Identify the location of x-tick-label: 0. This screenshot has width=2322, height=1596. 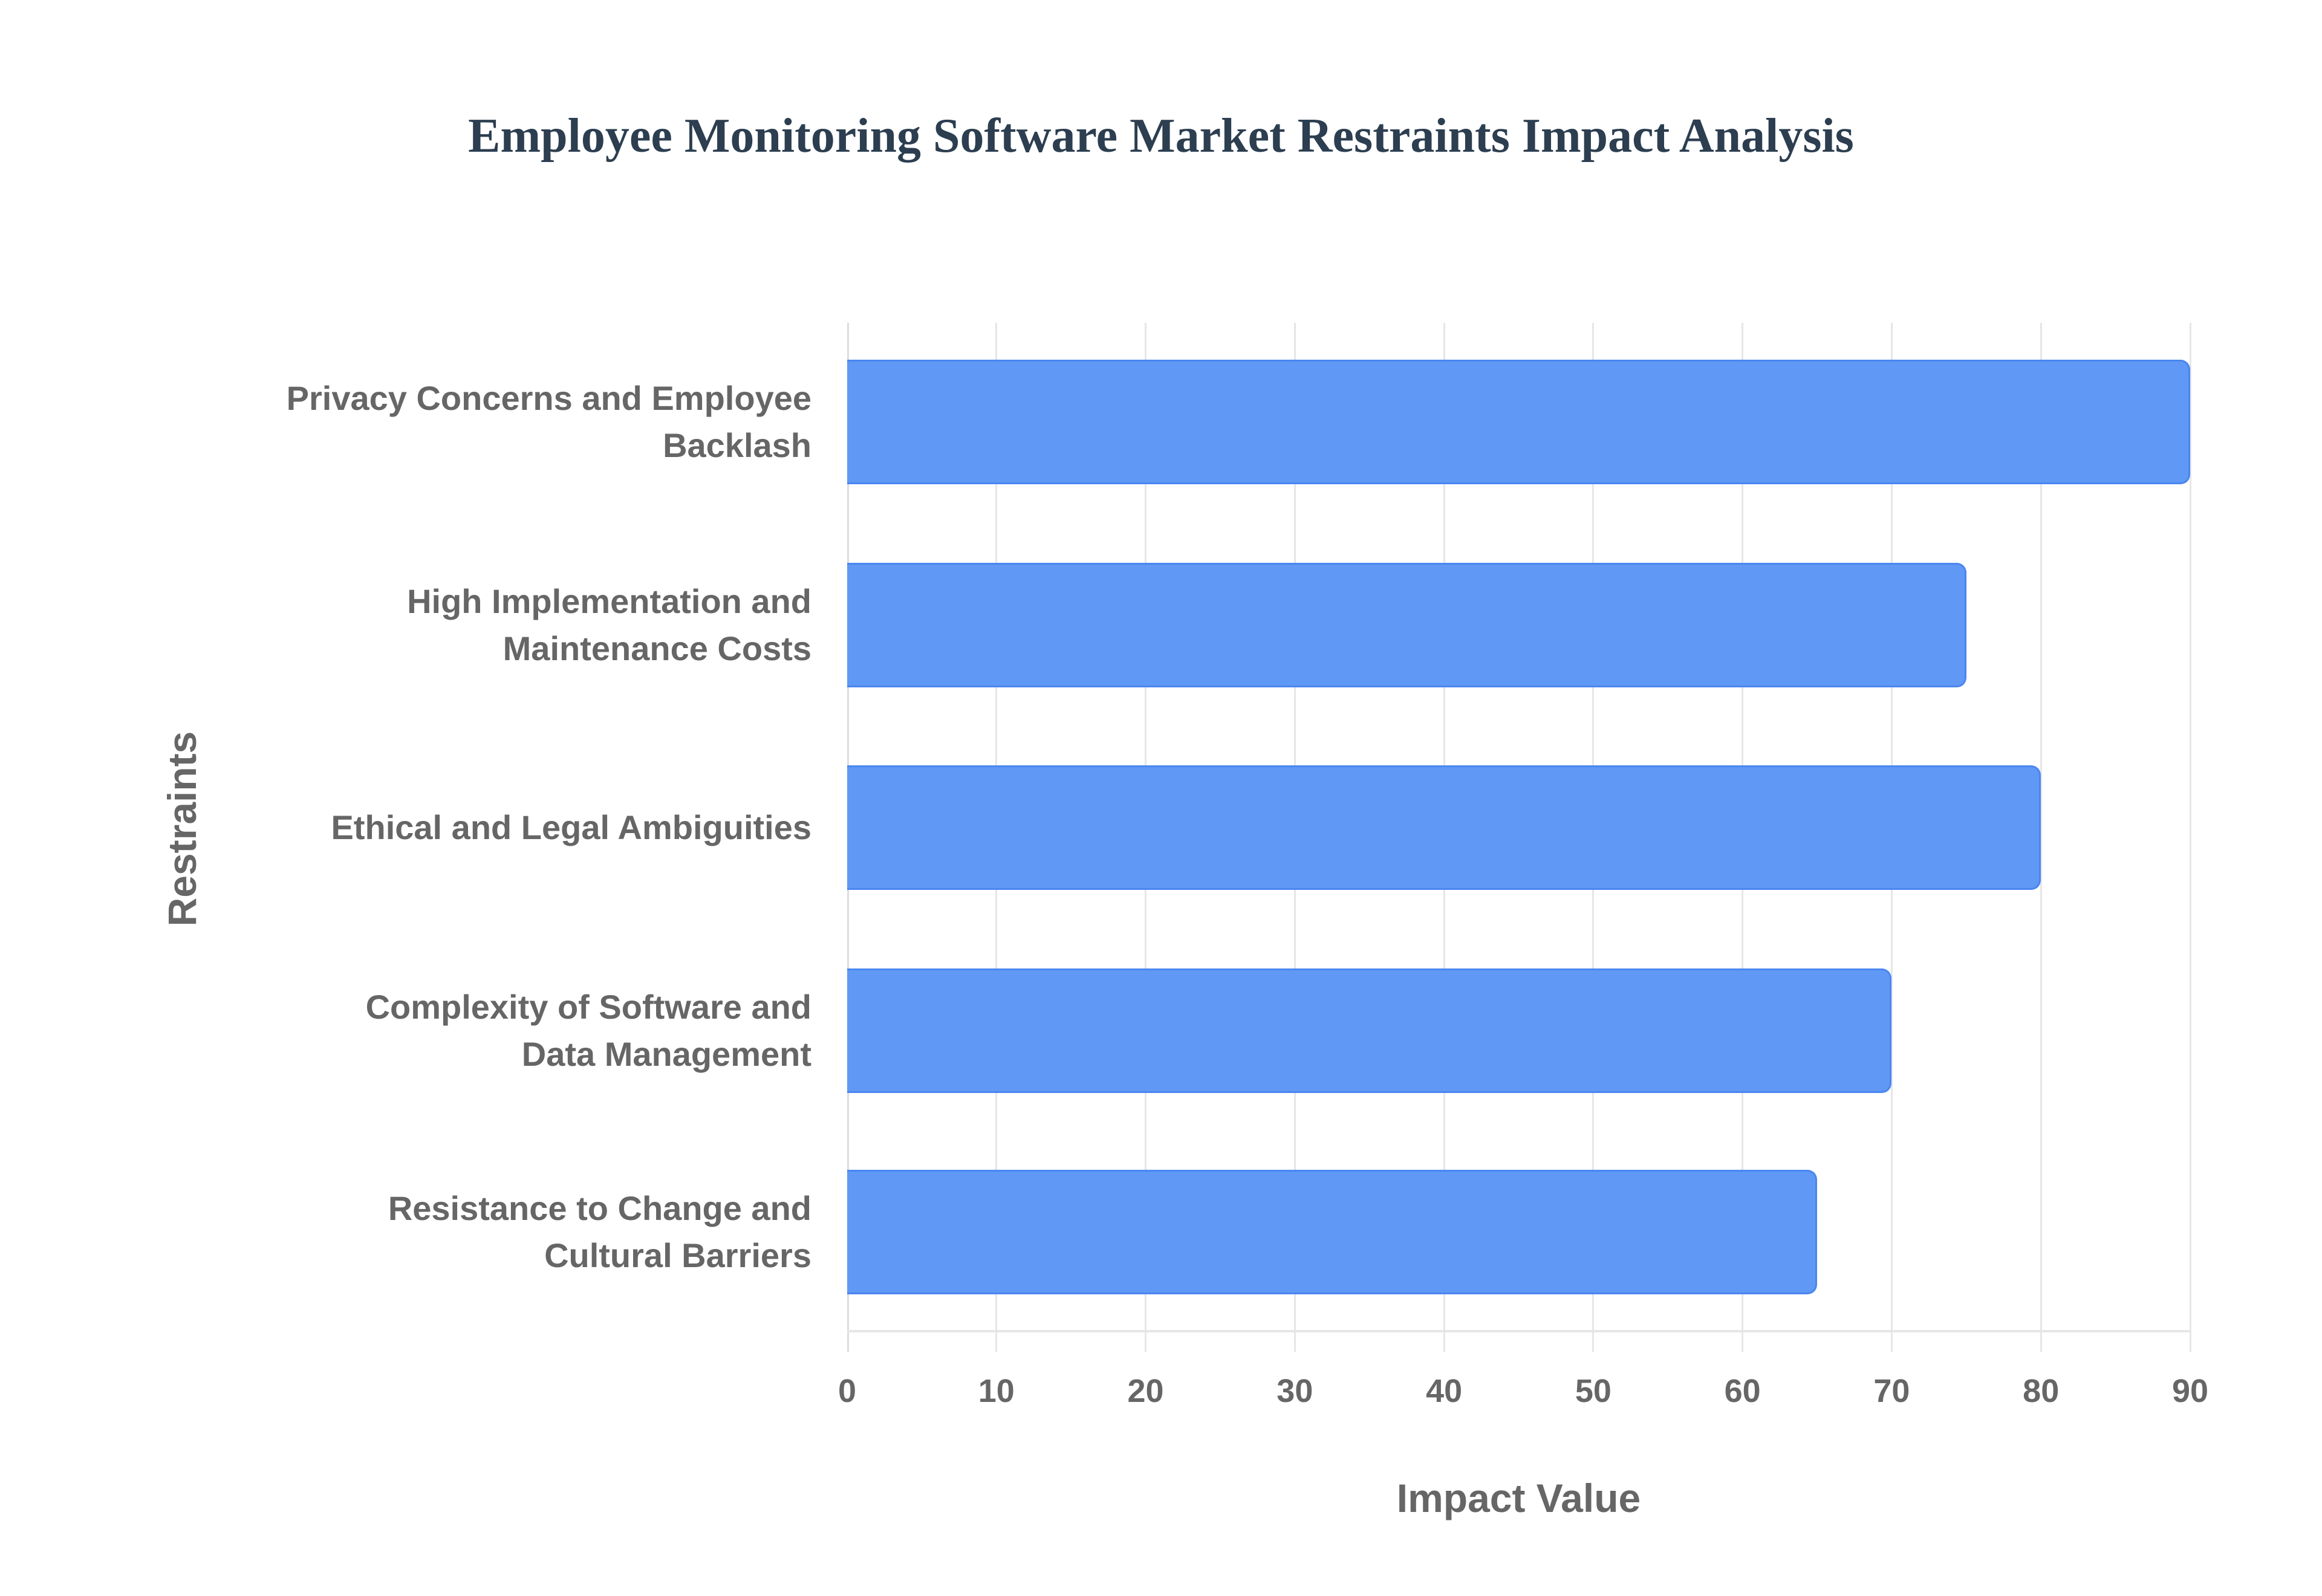
(847, 1391).